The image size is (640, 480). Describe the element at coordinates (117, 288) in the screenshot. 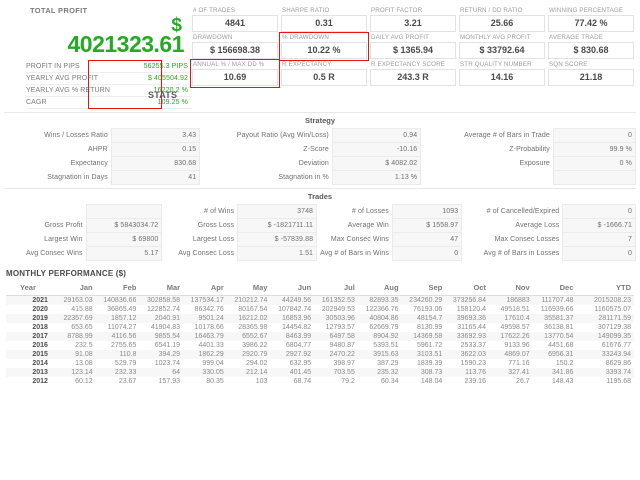

I see `monthly-column-header: Feb` at that location.